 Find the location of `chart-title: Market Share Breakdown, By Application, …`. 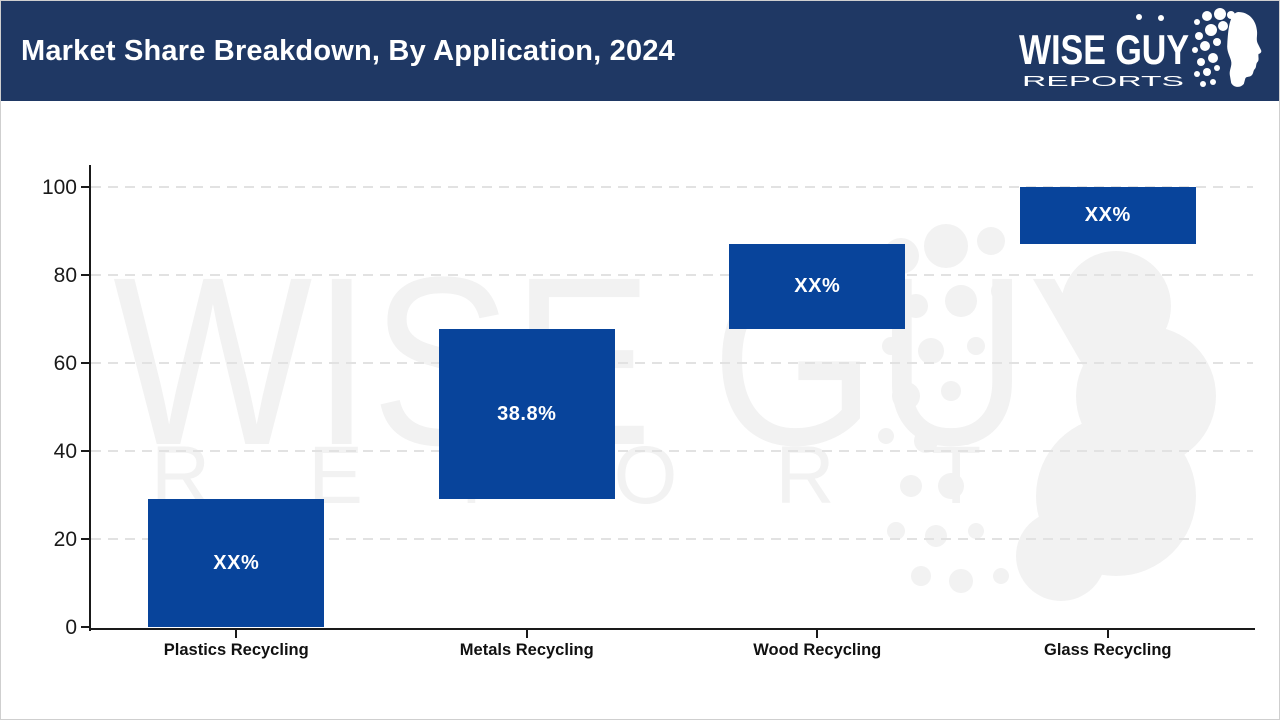

chart-title: Market Share Breakdown, By Application, … is located at coordinates (348, 50).